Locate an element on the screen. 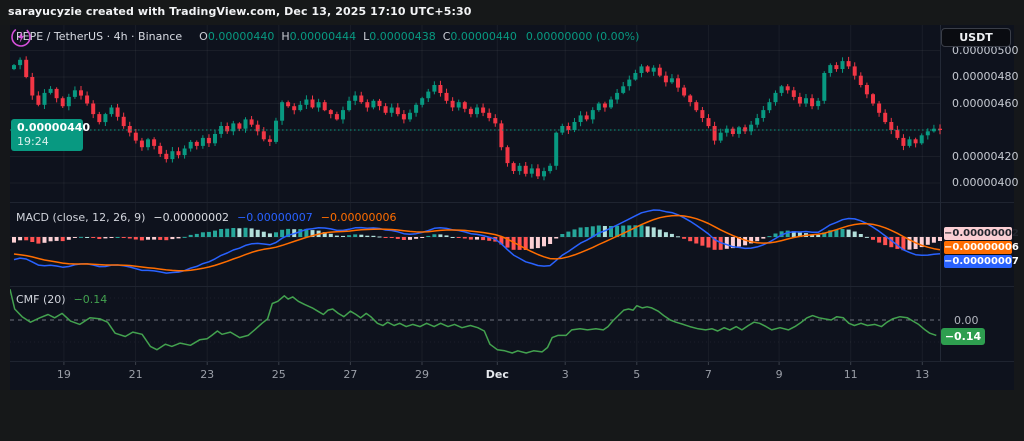 The image size is (1024, 441). time-axis-tick: 27 is located at coordinates (350, 374).